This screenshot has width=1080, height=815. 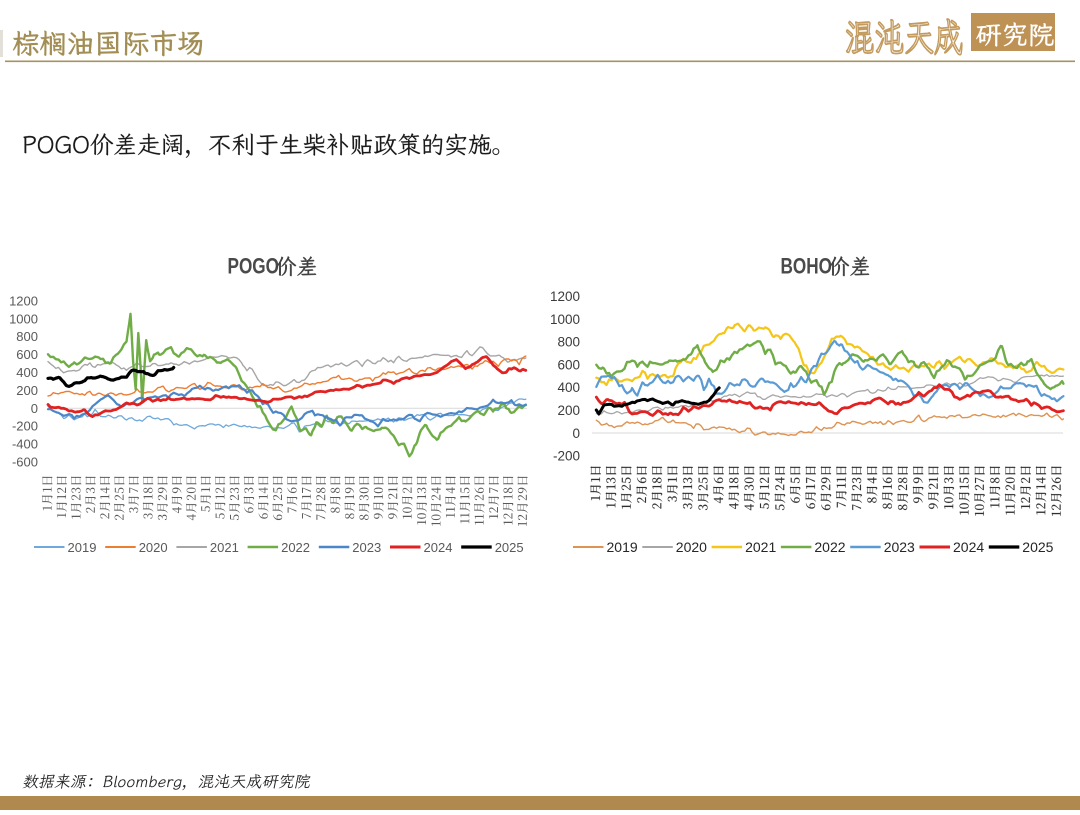 I want to click on svg-text: -400, so click(x=25, y=444).